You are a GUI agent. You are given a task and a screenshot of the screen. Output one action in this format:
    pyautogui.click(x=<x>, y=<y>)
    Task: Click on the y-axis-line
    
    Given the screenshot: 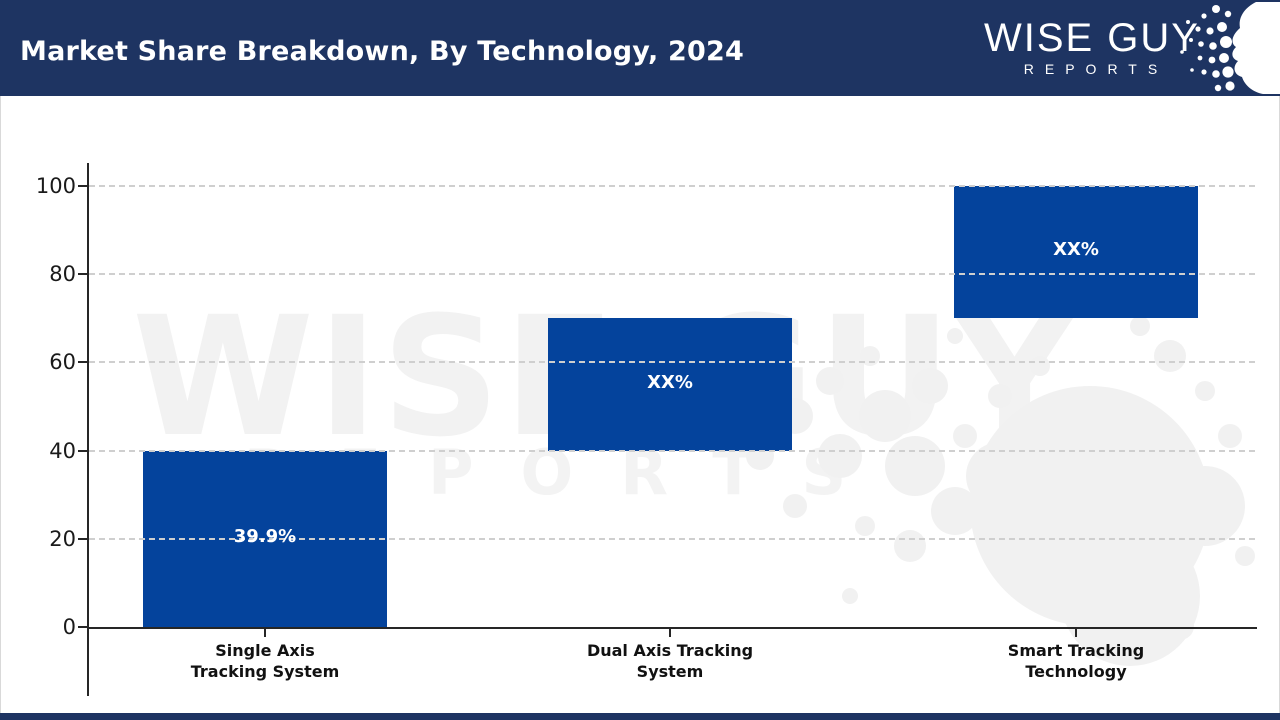 What is the action you would take?
    pyautogui.click(x=88, y=429)
    